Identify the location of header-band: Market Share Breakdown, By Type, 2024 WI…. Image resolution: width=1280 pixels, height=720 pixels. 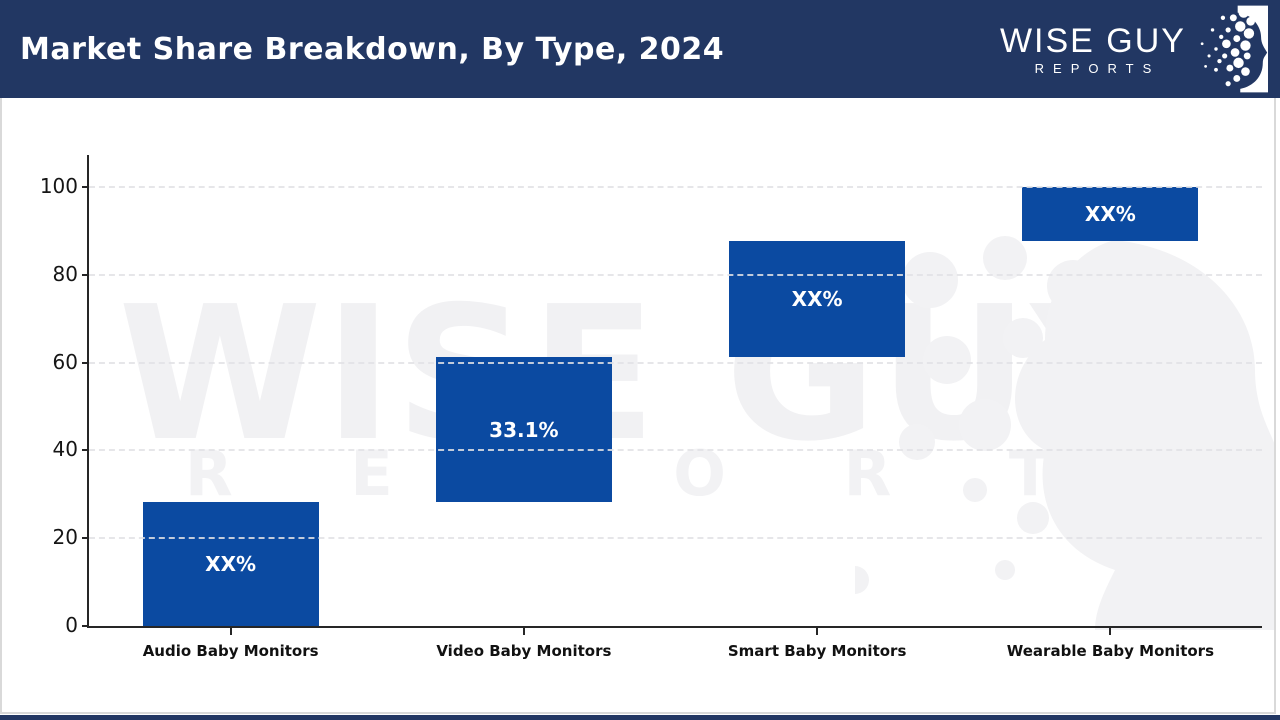
(640, 49).